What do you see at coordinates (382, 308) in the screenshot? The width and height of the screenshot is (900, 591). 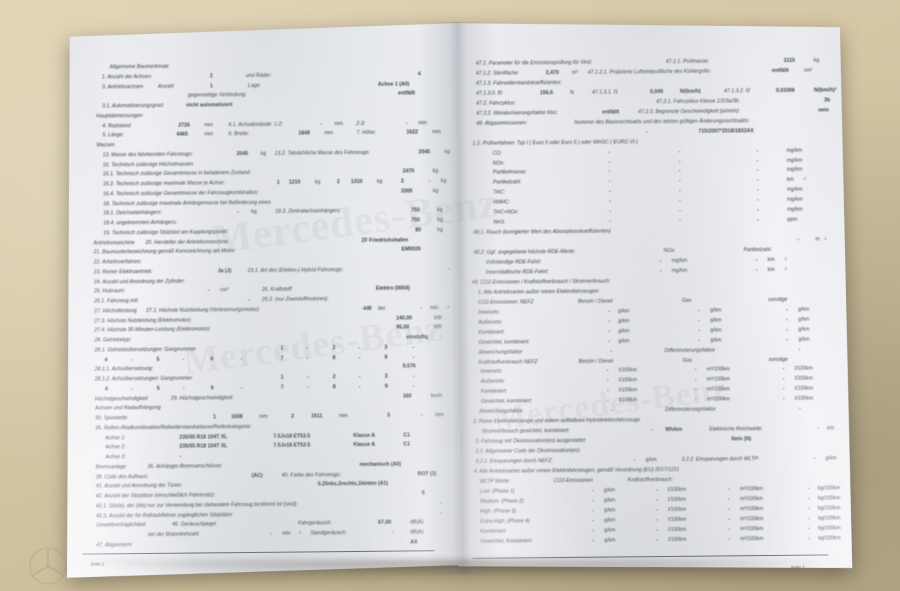 I see `document-field: bei` at bounding box center [382, 308].